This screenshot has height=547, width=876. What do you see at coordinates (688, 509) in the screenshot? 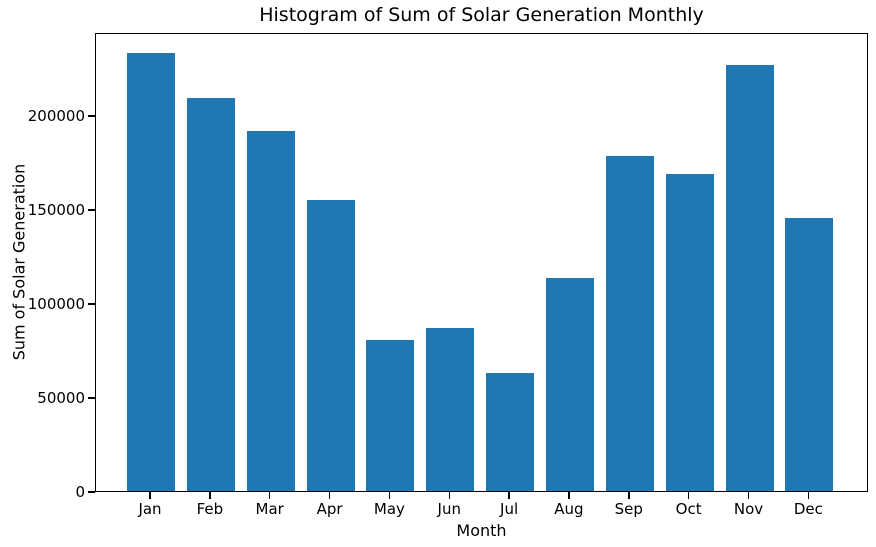
I see `x-tick-label-oct: Oct` at bounding box center [688, 509].